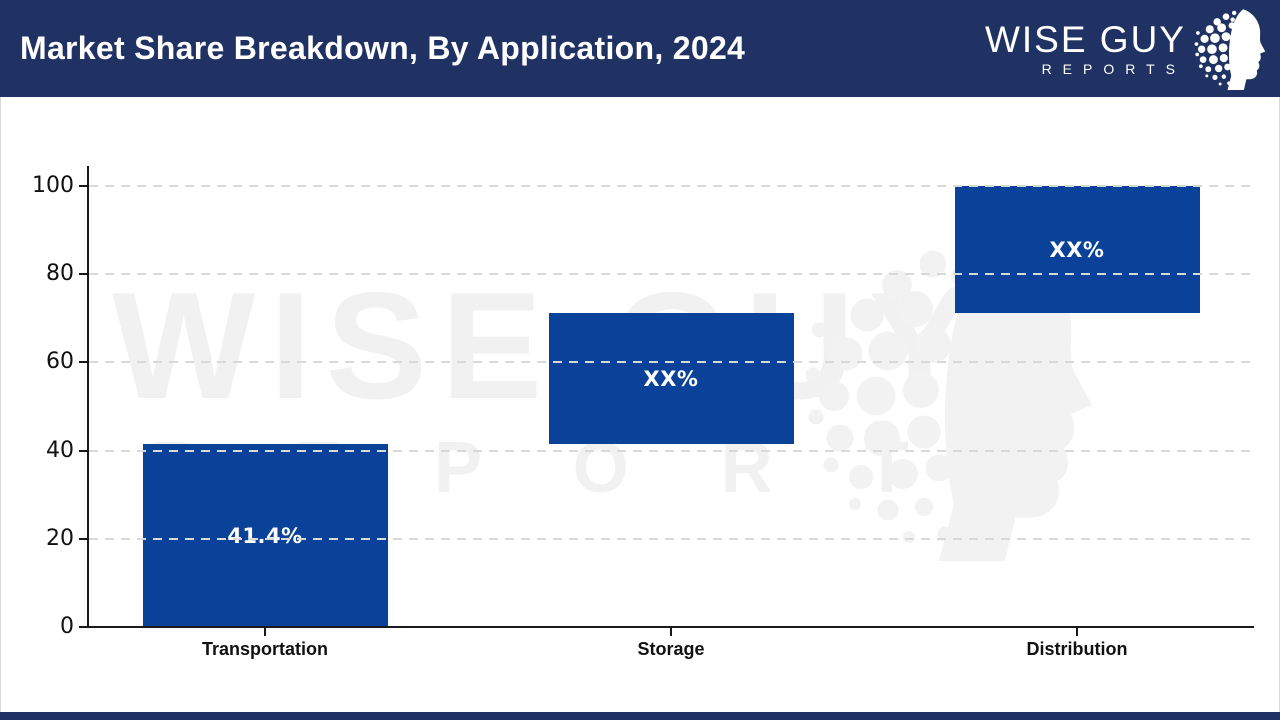 The height and width of the screenshot is (720, 1280). I want to click on y-axis-line, so click(88, 397).